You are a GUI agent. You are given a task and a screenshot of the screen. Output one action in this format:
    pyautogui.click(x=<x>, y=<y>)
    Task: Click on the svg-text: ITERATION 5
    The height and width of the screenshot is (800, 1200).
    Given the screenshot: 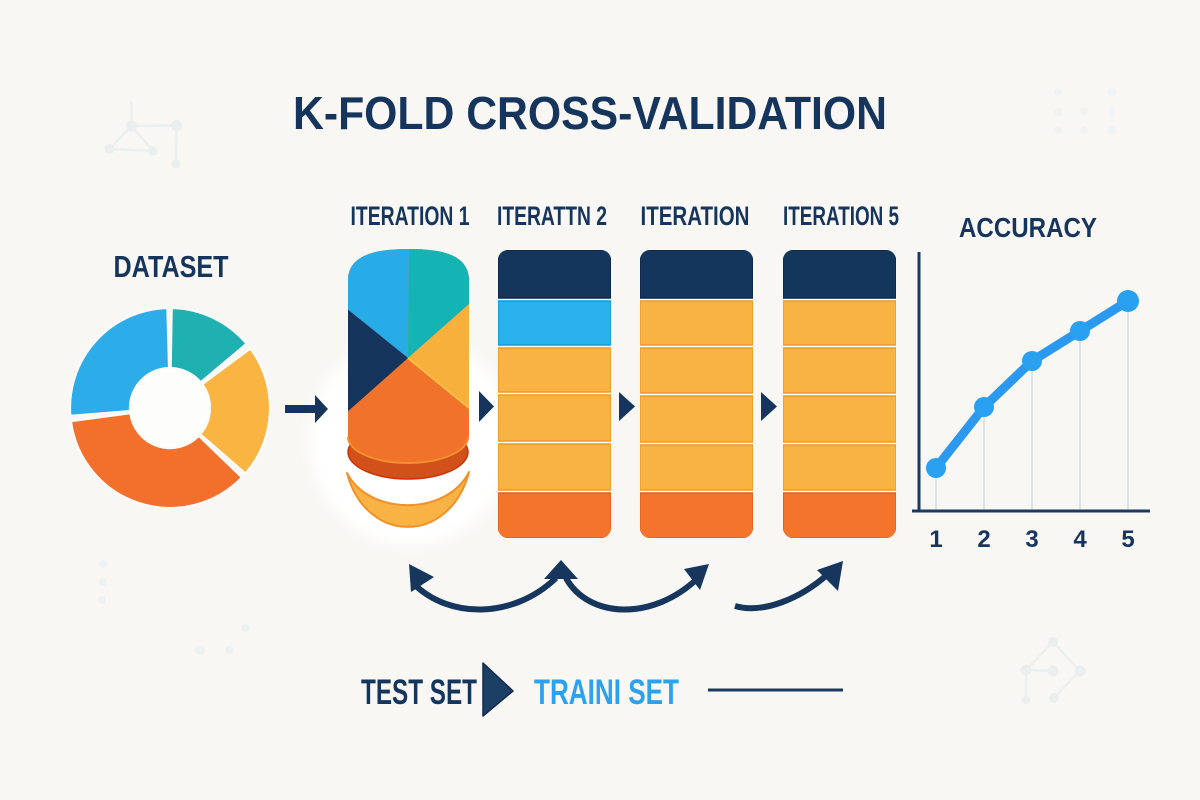 What is the action you would take?
    pyautogui.click(x=841, y=216)
    